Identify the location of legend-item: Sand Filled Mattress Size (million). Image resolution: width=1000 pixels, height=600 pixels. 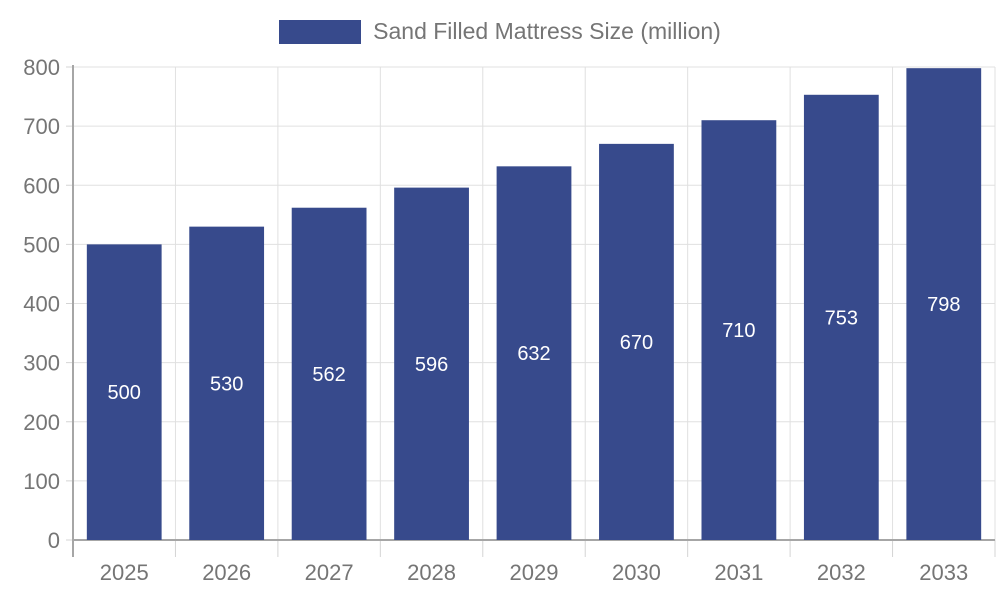
(500, 31).